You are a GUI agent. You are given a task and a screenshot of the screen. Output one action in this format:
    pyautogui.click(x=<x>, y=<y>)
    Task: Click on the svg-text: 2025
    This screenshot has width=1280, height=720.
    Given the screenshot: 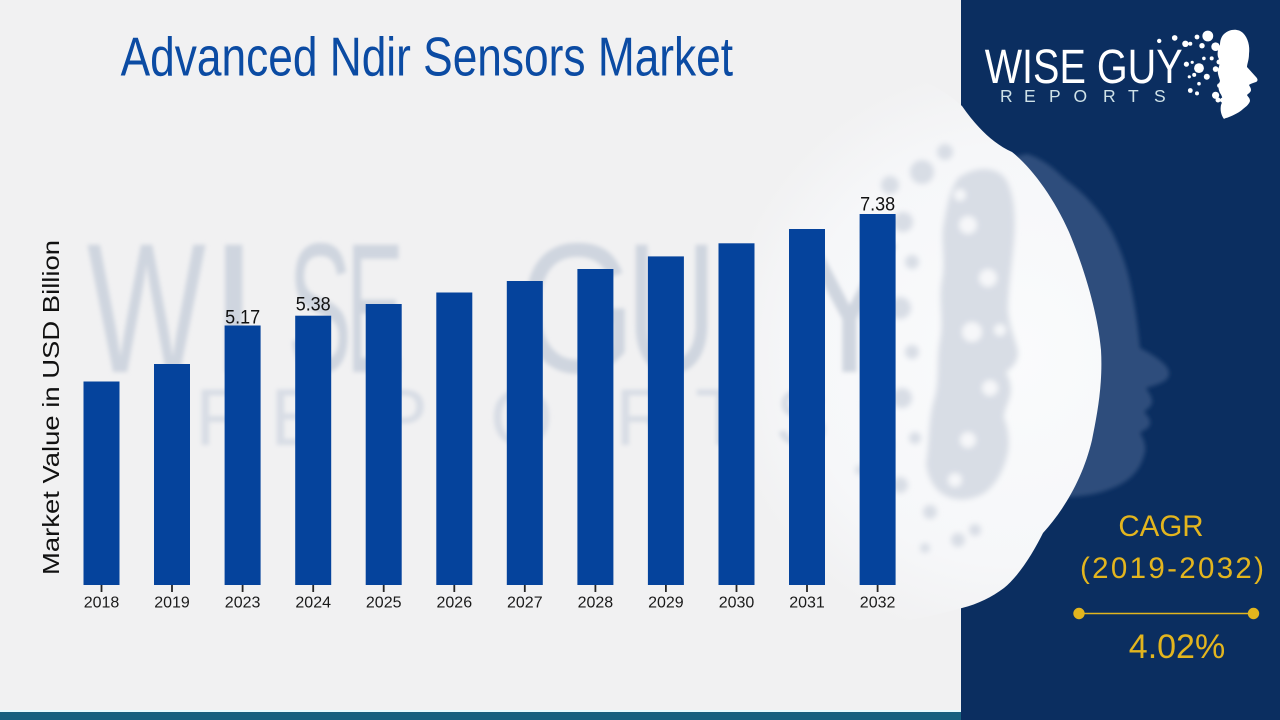 What is the action you would take?
    pyautogui.click(x=384, y=603)
    